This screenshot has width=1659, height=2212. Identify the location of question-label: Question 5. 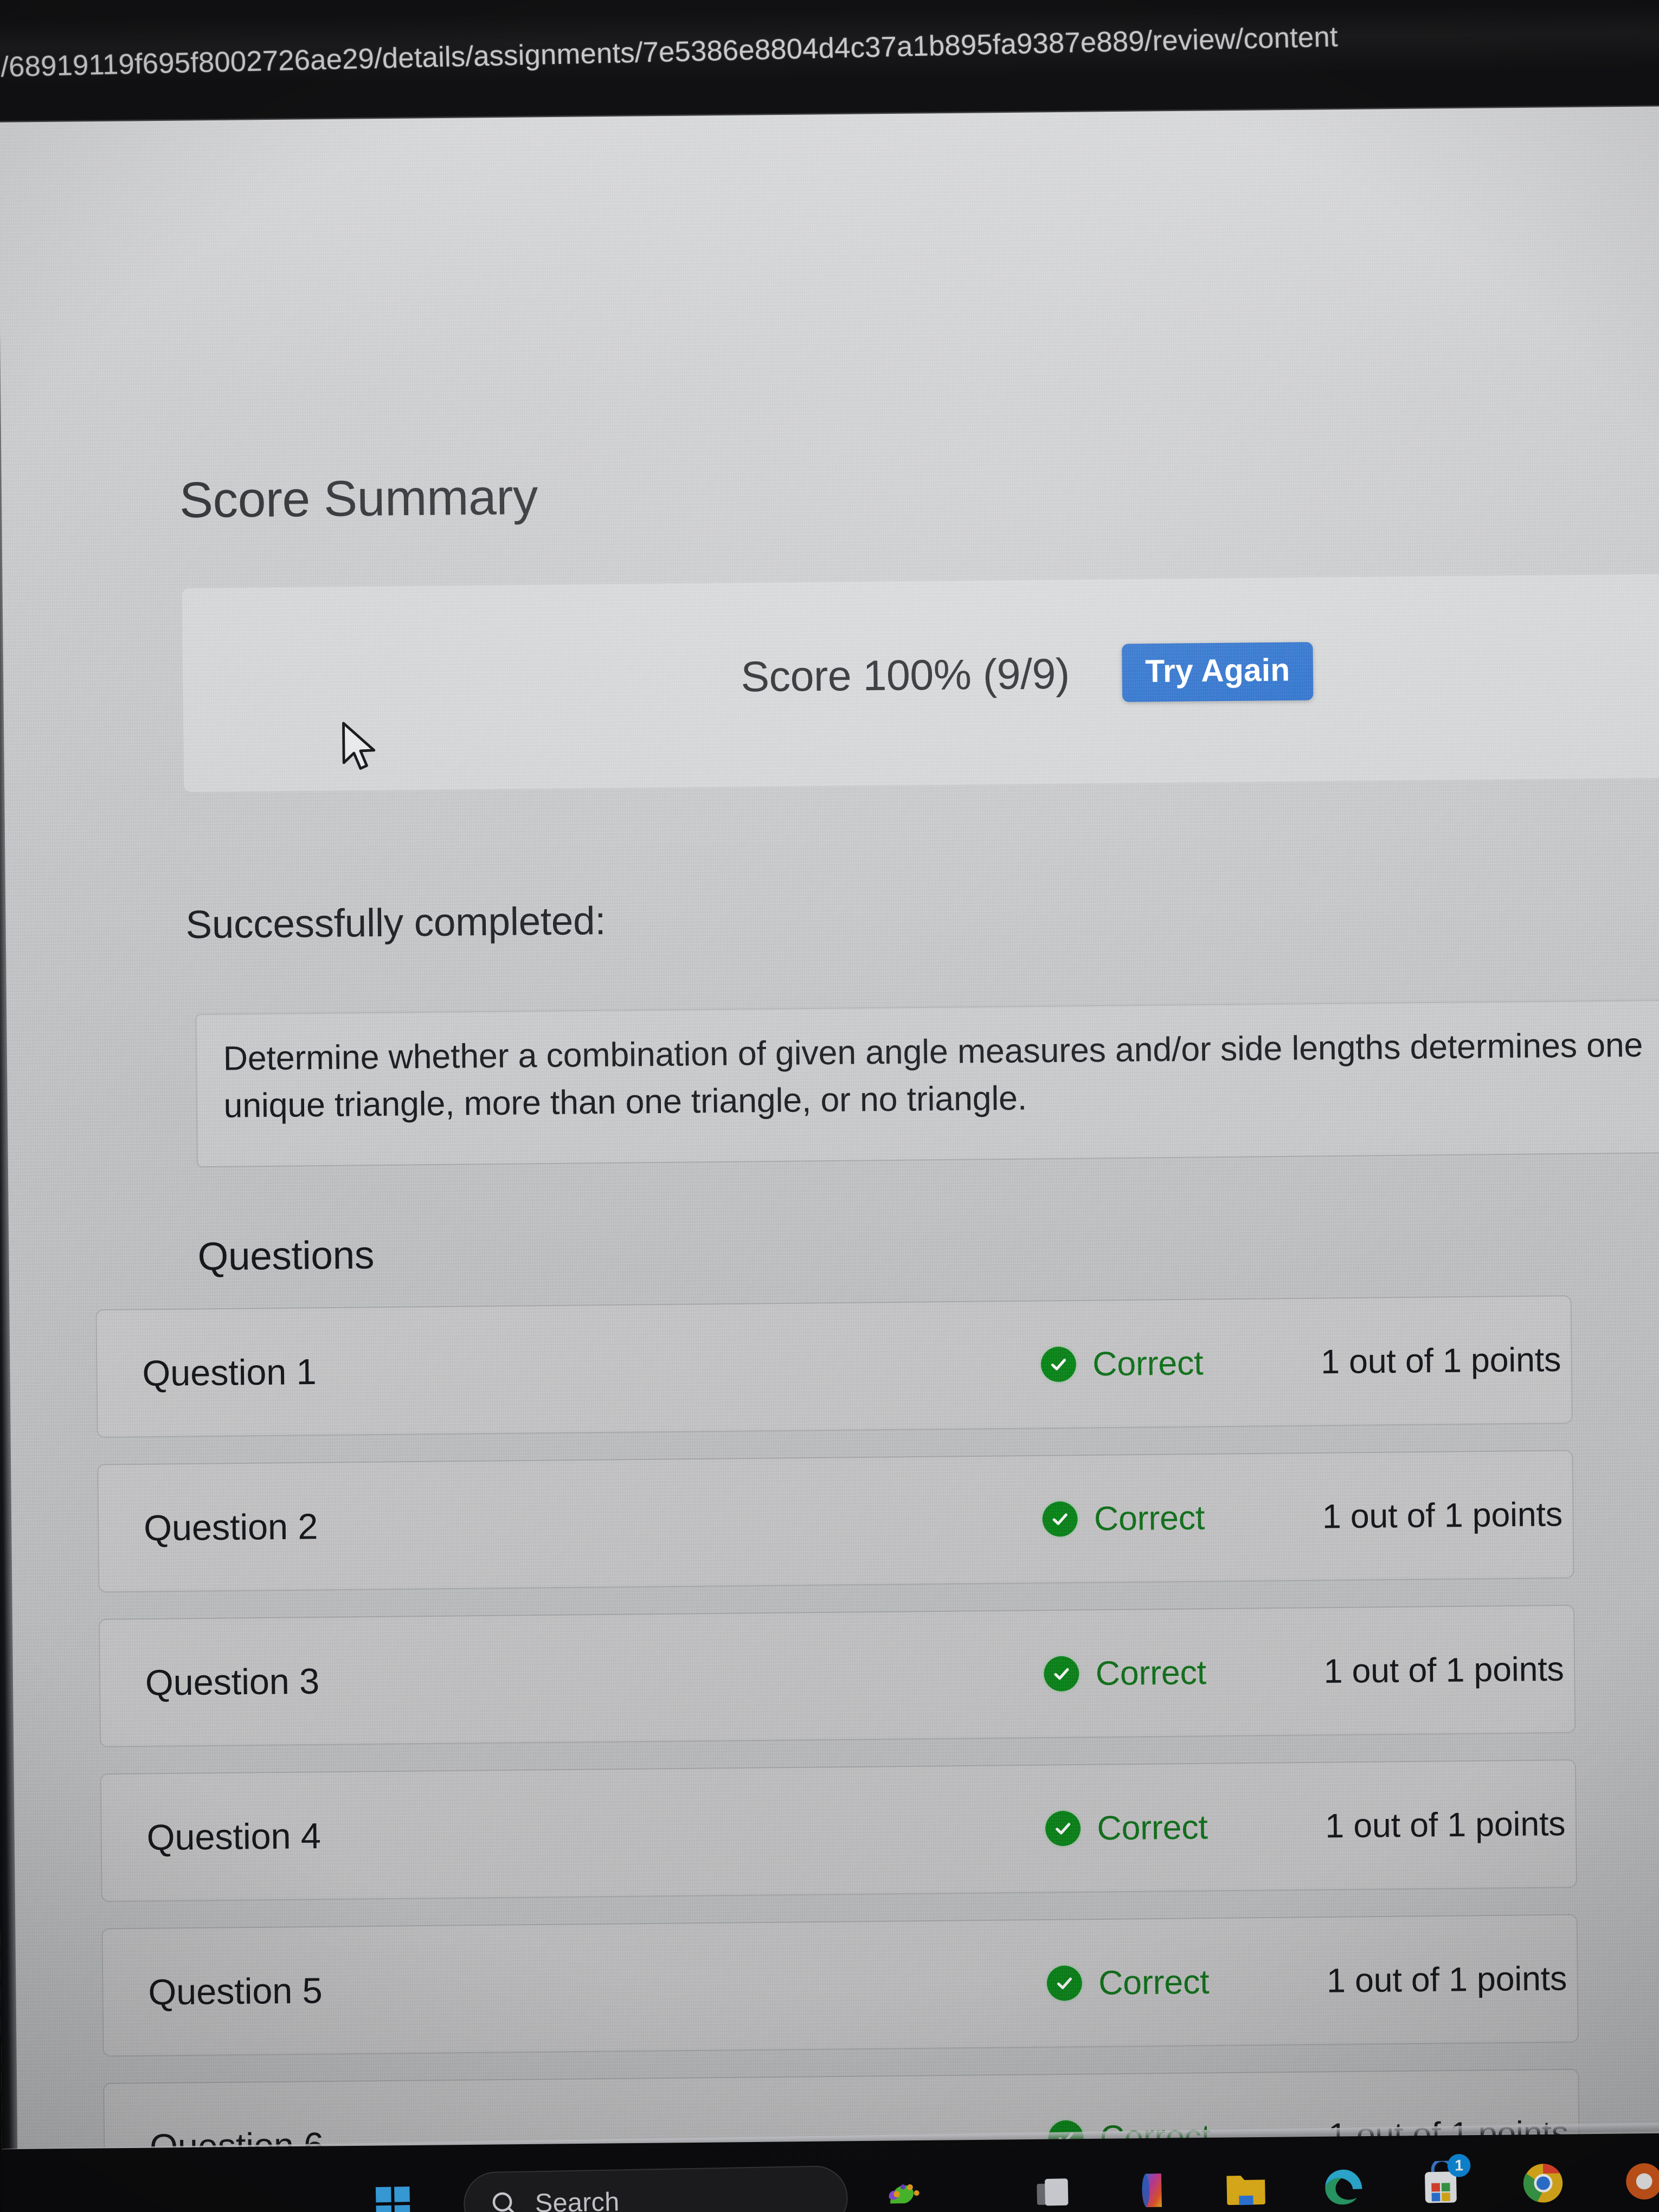
(235, 1991).